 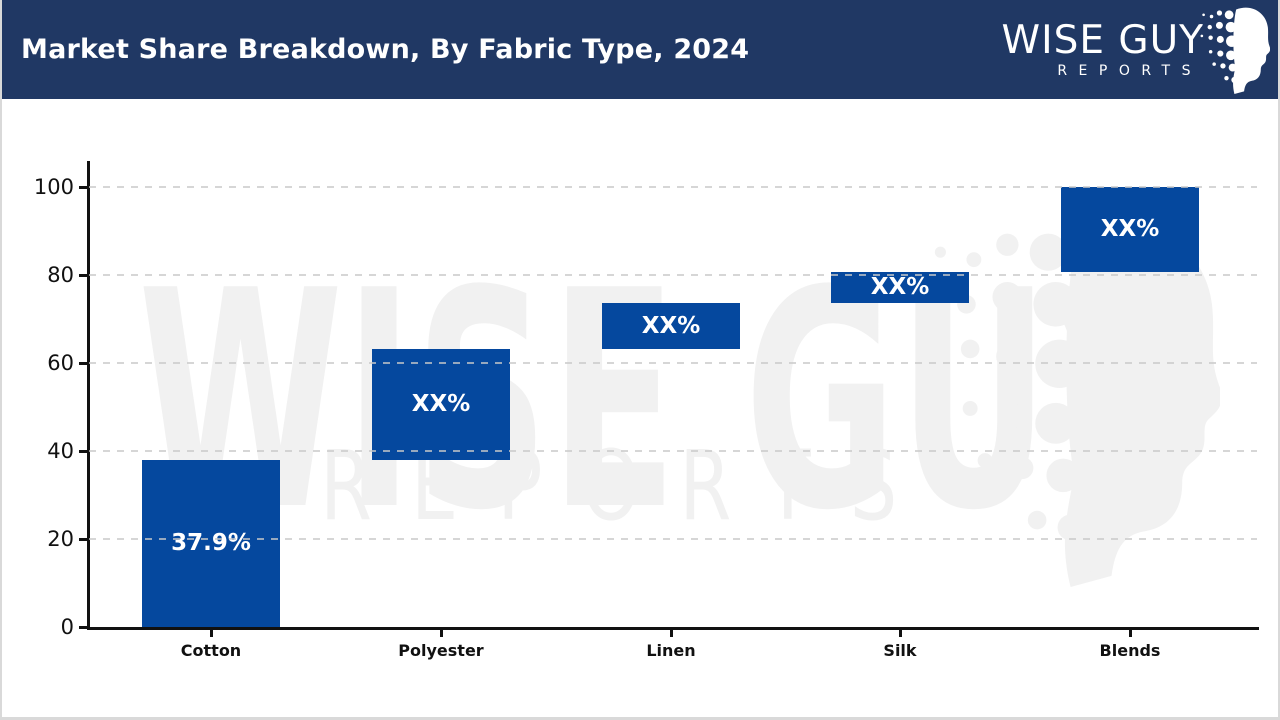 I want to click on x-category-label-silk: Silk, so click(x=900, y=650).